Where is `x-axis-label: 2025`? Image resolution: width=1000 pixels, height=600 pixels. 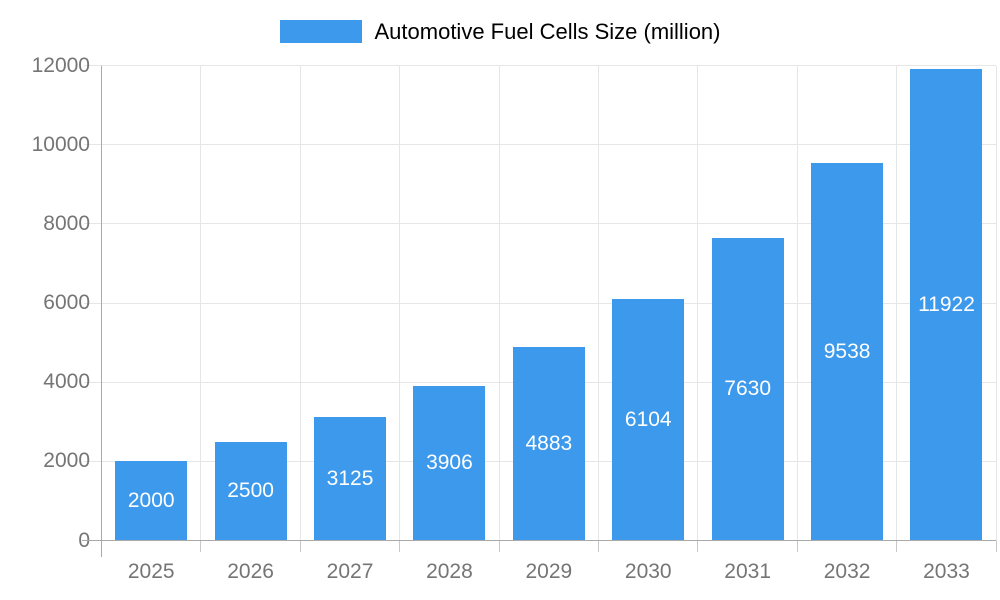 x-axis-label: 2025 is located at coordinates (151, 571).